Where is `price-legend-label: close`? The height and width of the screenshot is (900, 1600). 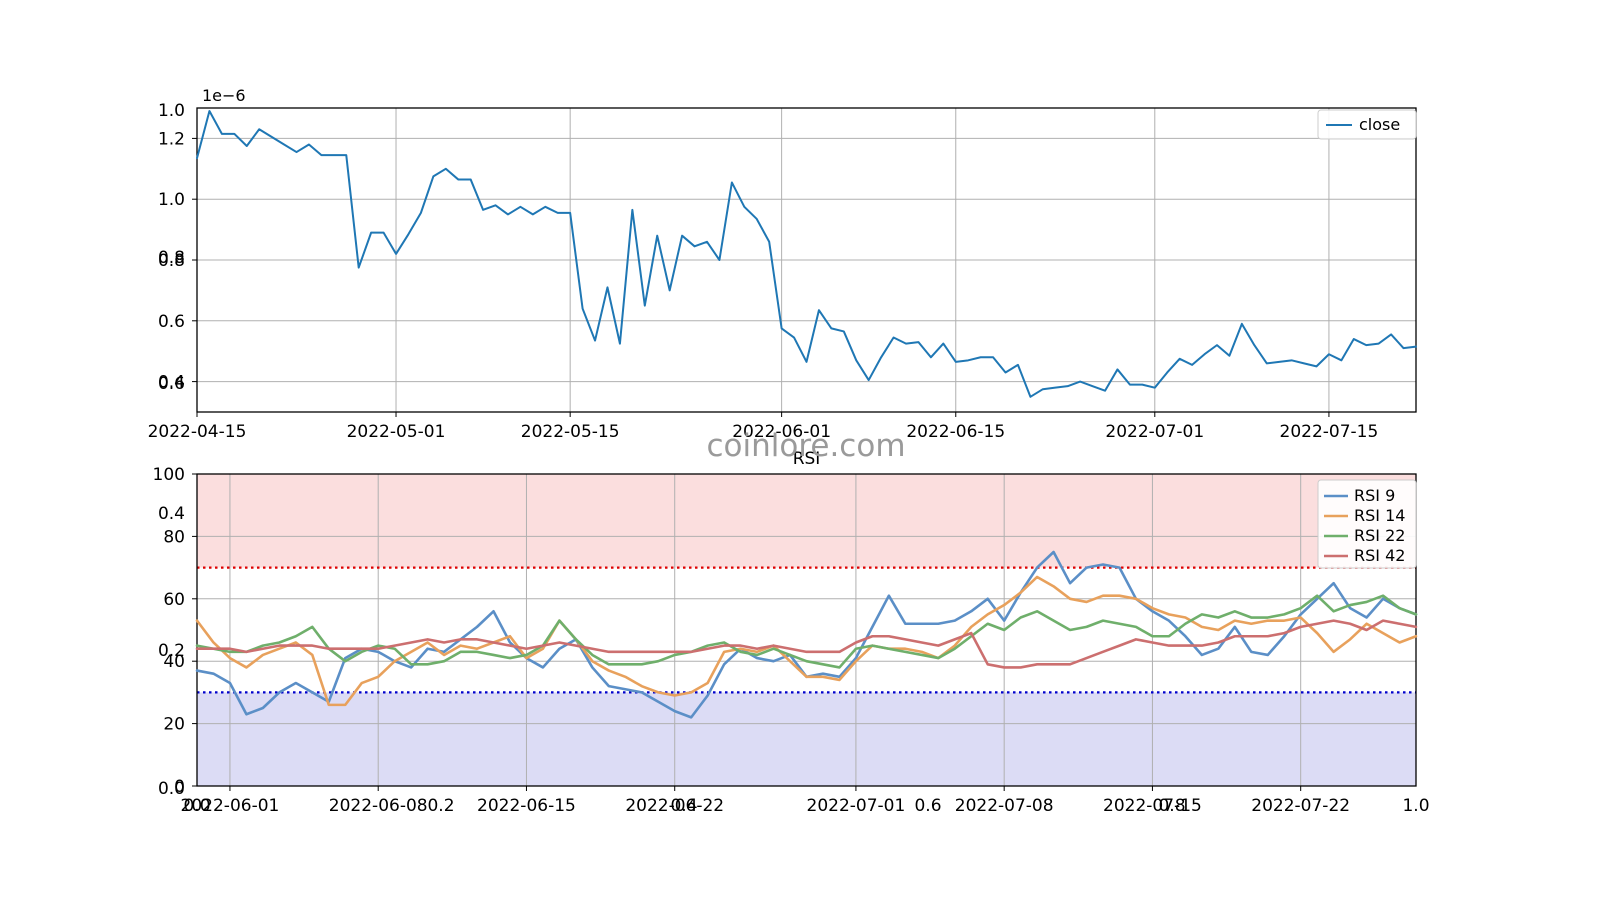 price-legend-label: close is located at coordinates (1379, 124).